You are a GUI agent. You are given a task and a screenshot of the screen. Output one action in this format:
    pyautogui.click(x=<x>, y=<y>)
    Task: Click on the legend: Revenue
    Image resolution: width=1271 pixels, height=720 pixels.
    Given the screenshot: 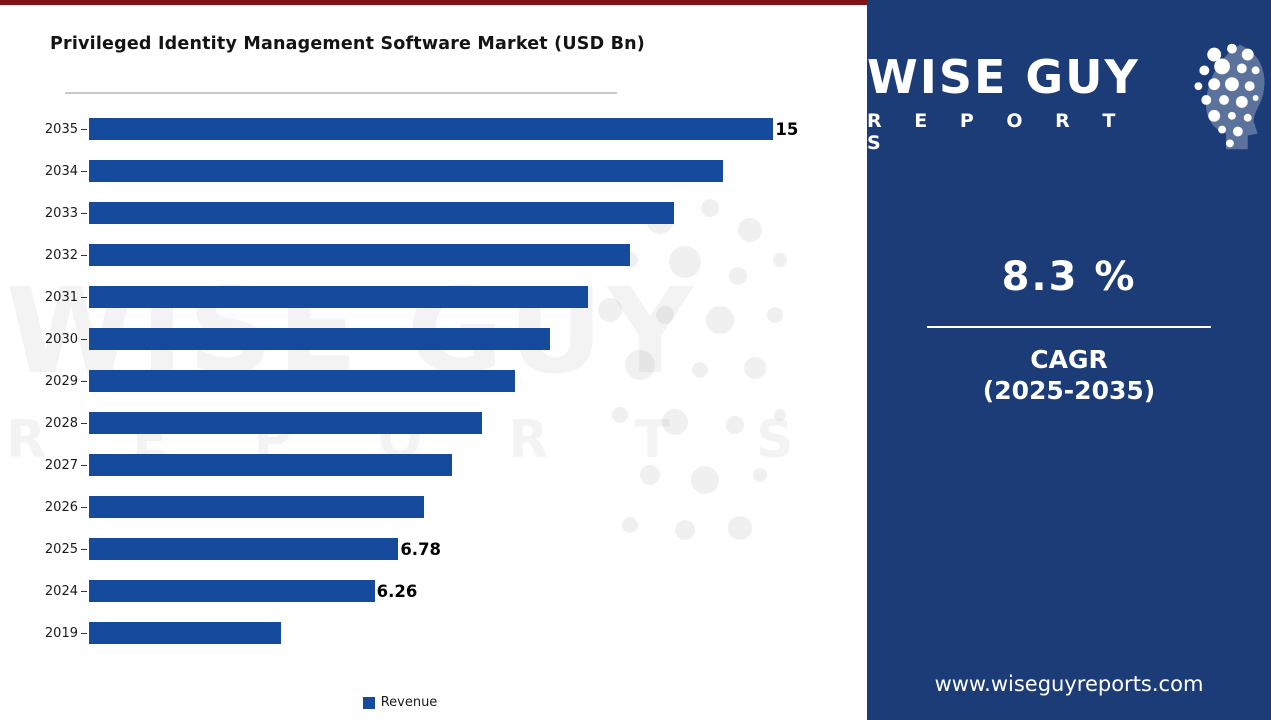 What is the action you would take?
    pyautogui.click(x=400, y=702)
    